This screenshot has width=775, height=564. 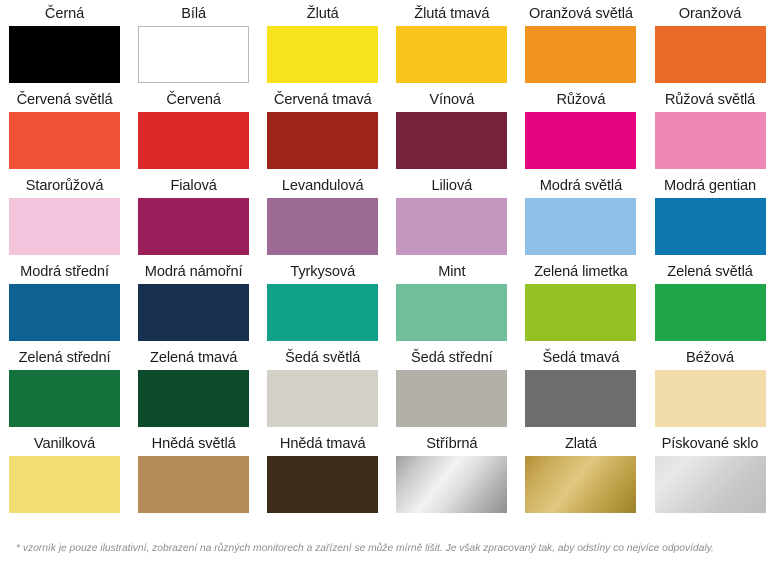 I want to click on swatch-label: Červená, so click(x=193, y=100).